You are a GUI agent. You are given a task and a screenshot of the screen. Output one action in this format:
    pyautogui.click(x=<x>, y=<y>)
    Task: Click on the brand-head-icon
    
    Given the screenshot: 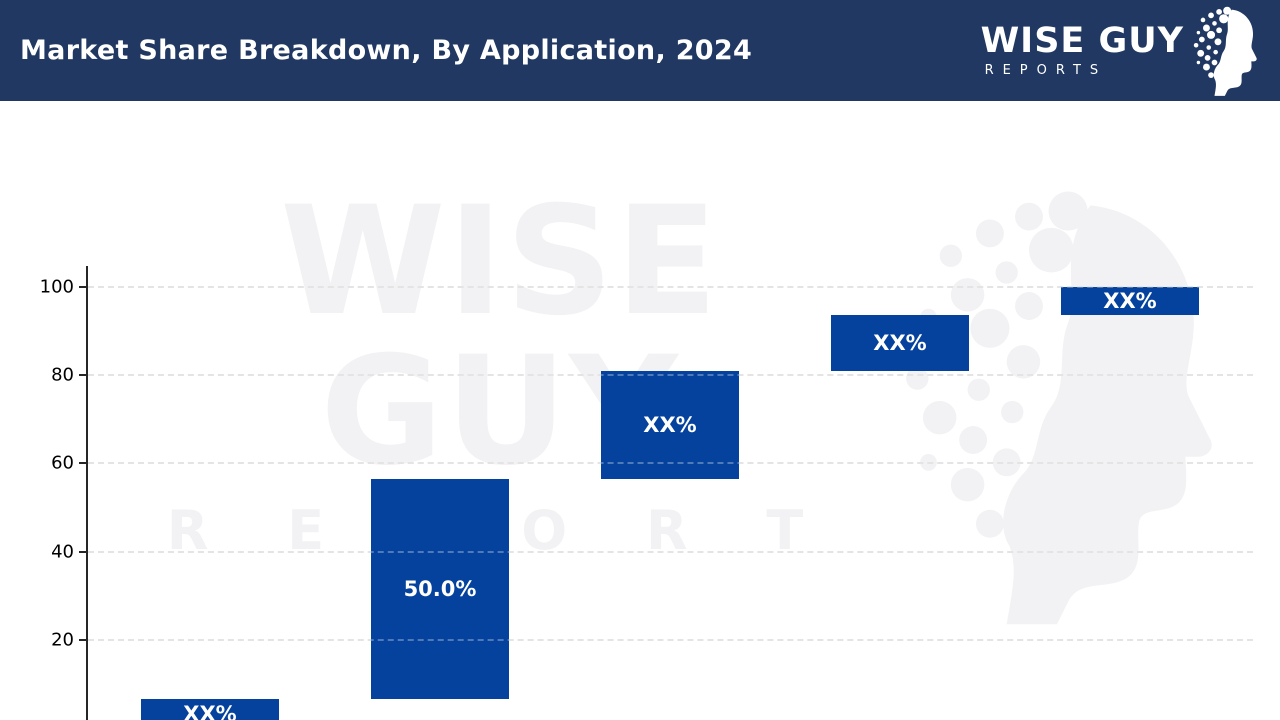 What is the action you would take?
    pyautogui.click(x=1225, y=51)
    